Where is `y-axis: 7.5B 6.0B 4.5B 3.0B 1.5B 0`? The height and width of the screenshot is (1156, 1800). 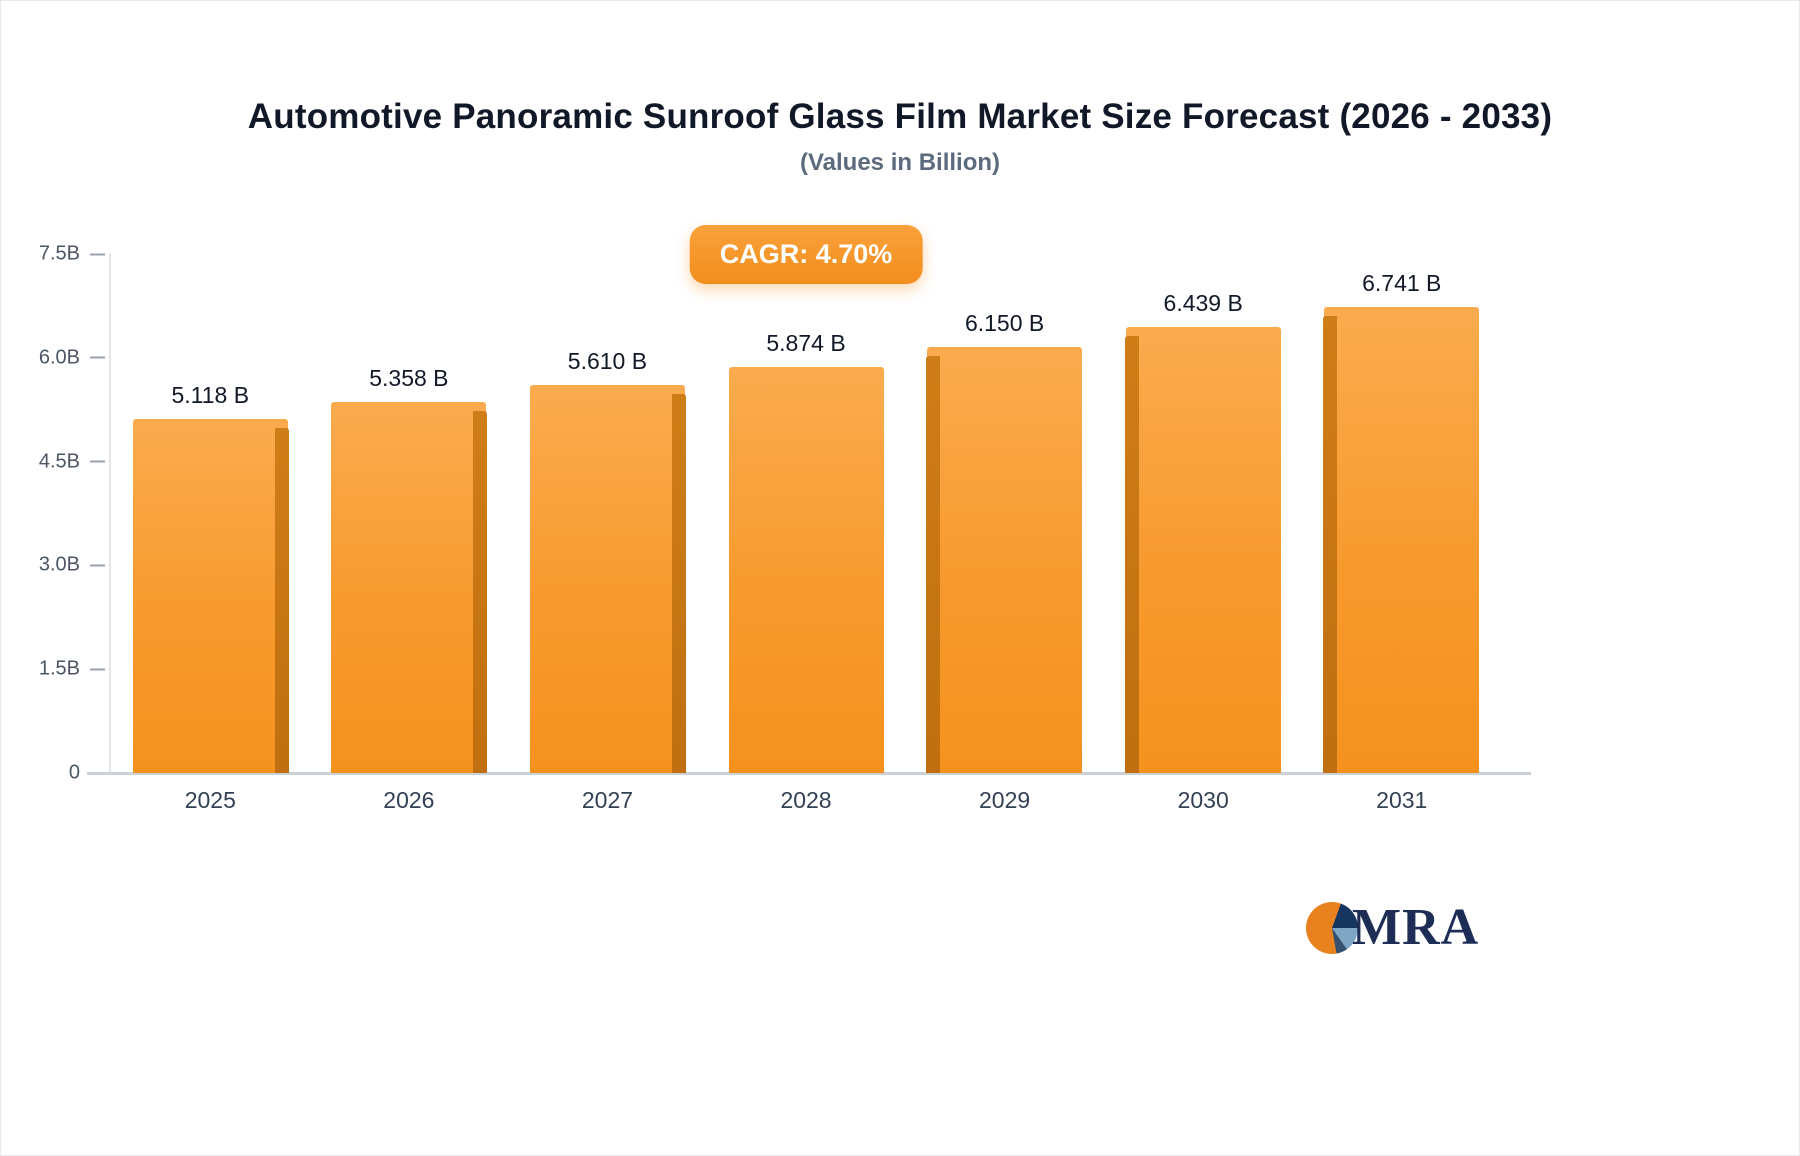 y-axis: 7.5B 6.0B 4.5B 3.0B 1.5B 0 is located at coordinates (53, 513).